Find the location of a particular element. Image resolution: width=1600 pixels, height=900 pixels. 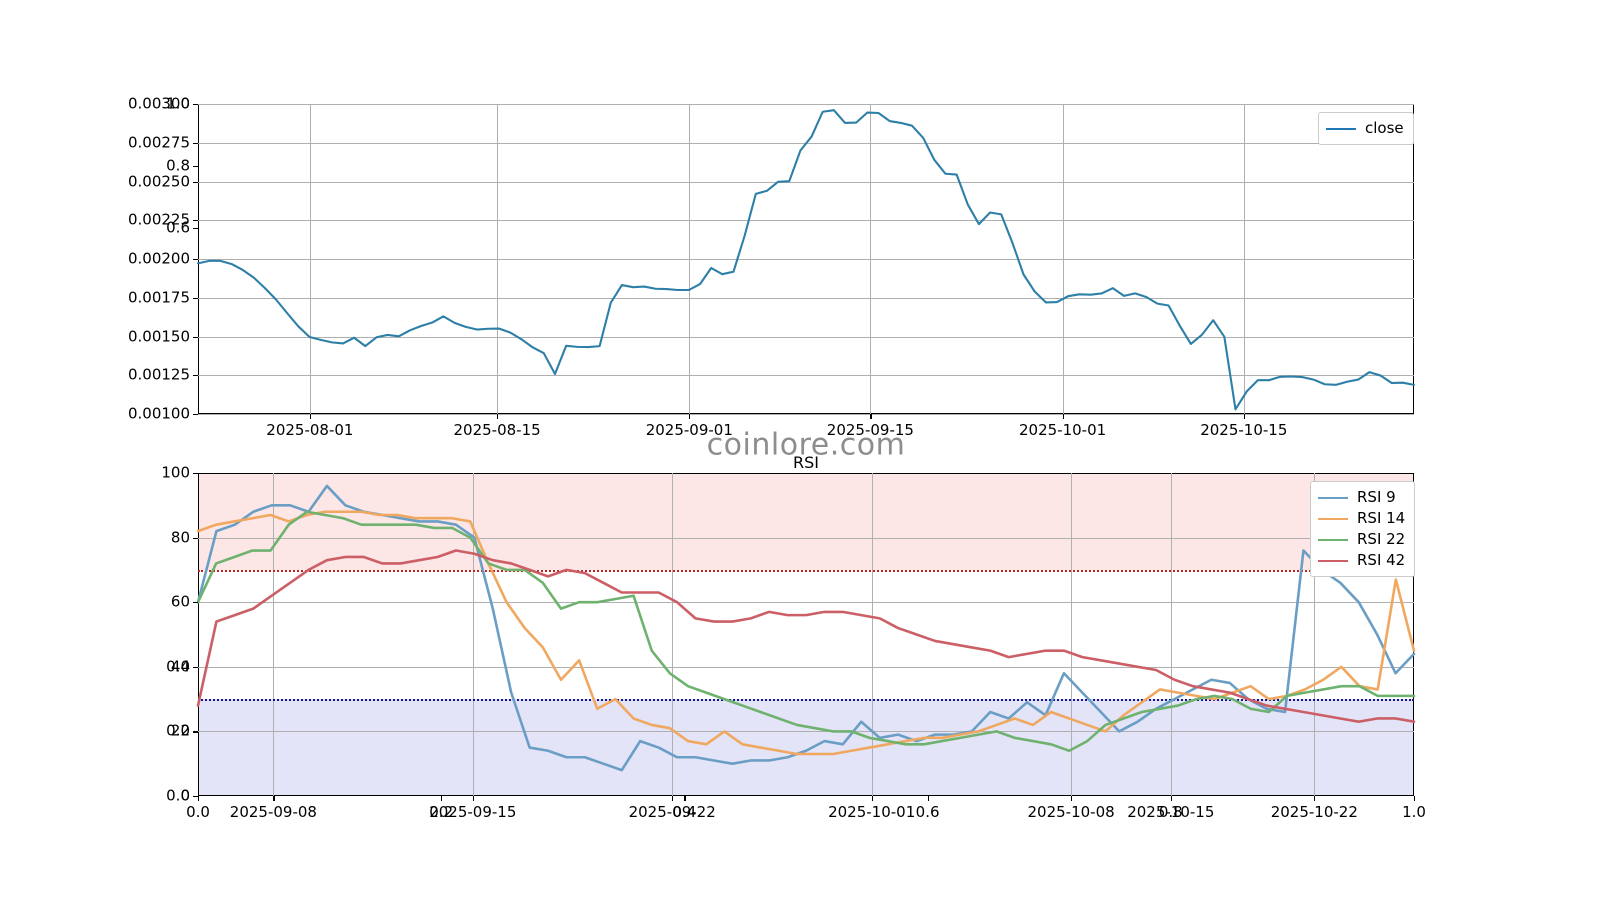

price-legend: close is located at coordinates (1366, 128).